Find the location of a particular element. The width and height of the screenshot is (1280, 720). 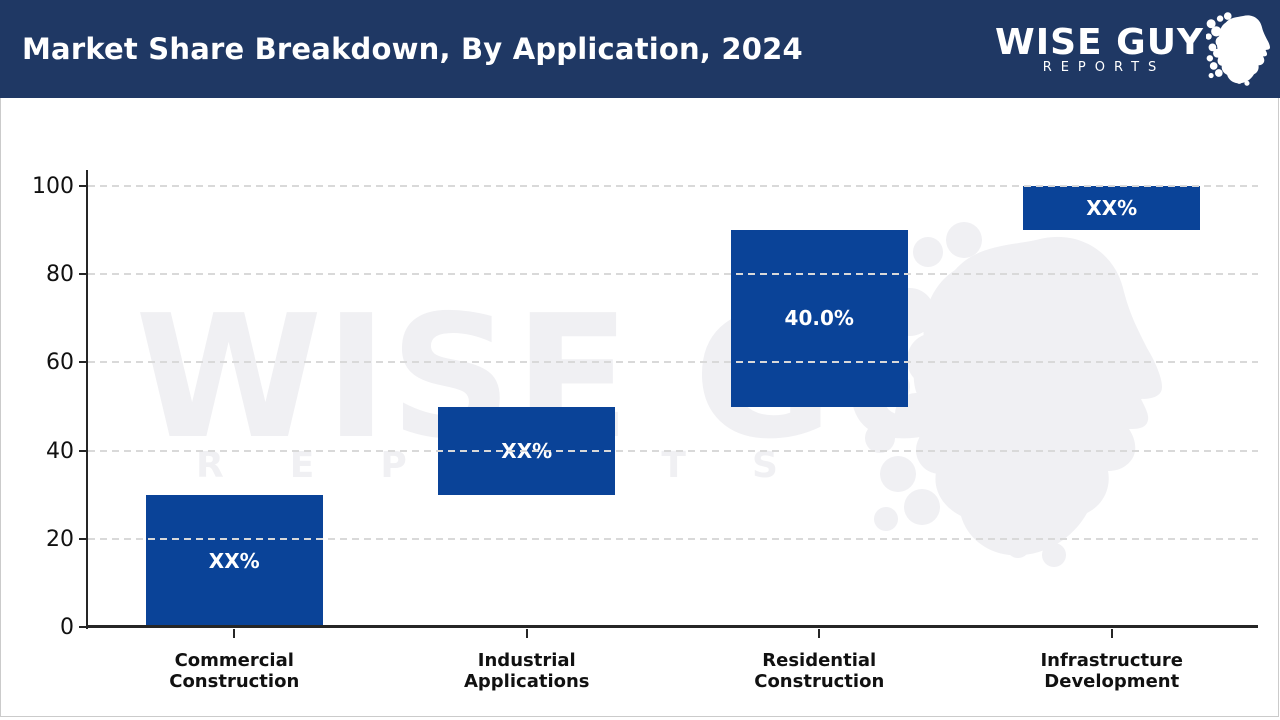

brand-logo-text: WISE GUY REPORTS is located at coordinates (1099, 48).